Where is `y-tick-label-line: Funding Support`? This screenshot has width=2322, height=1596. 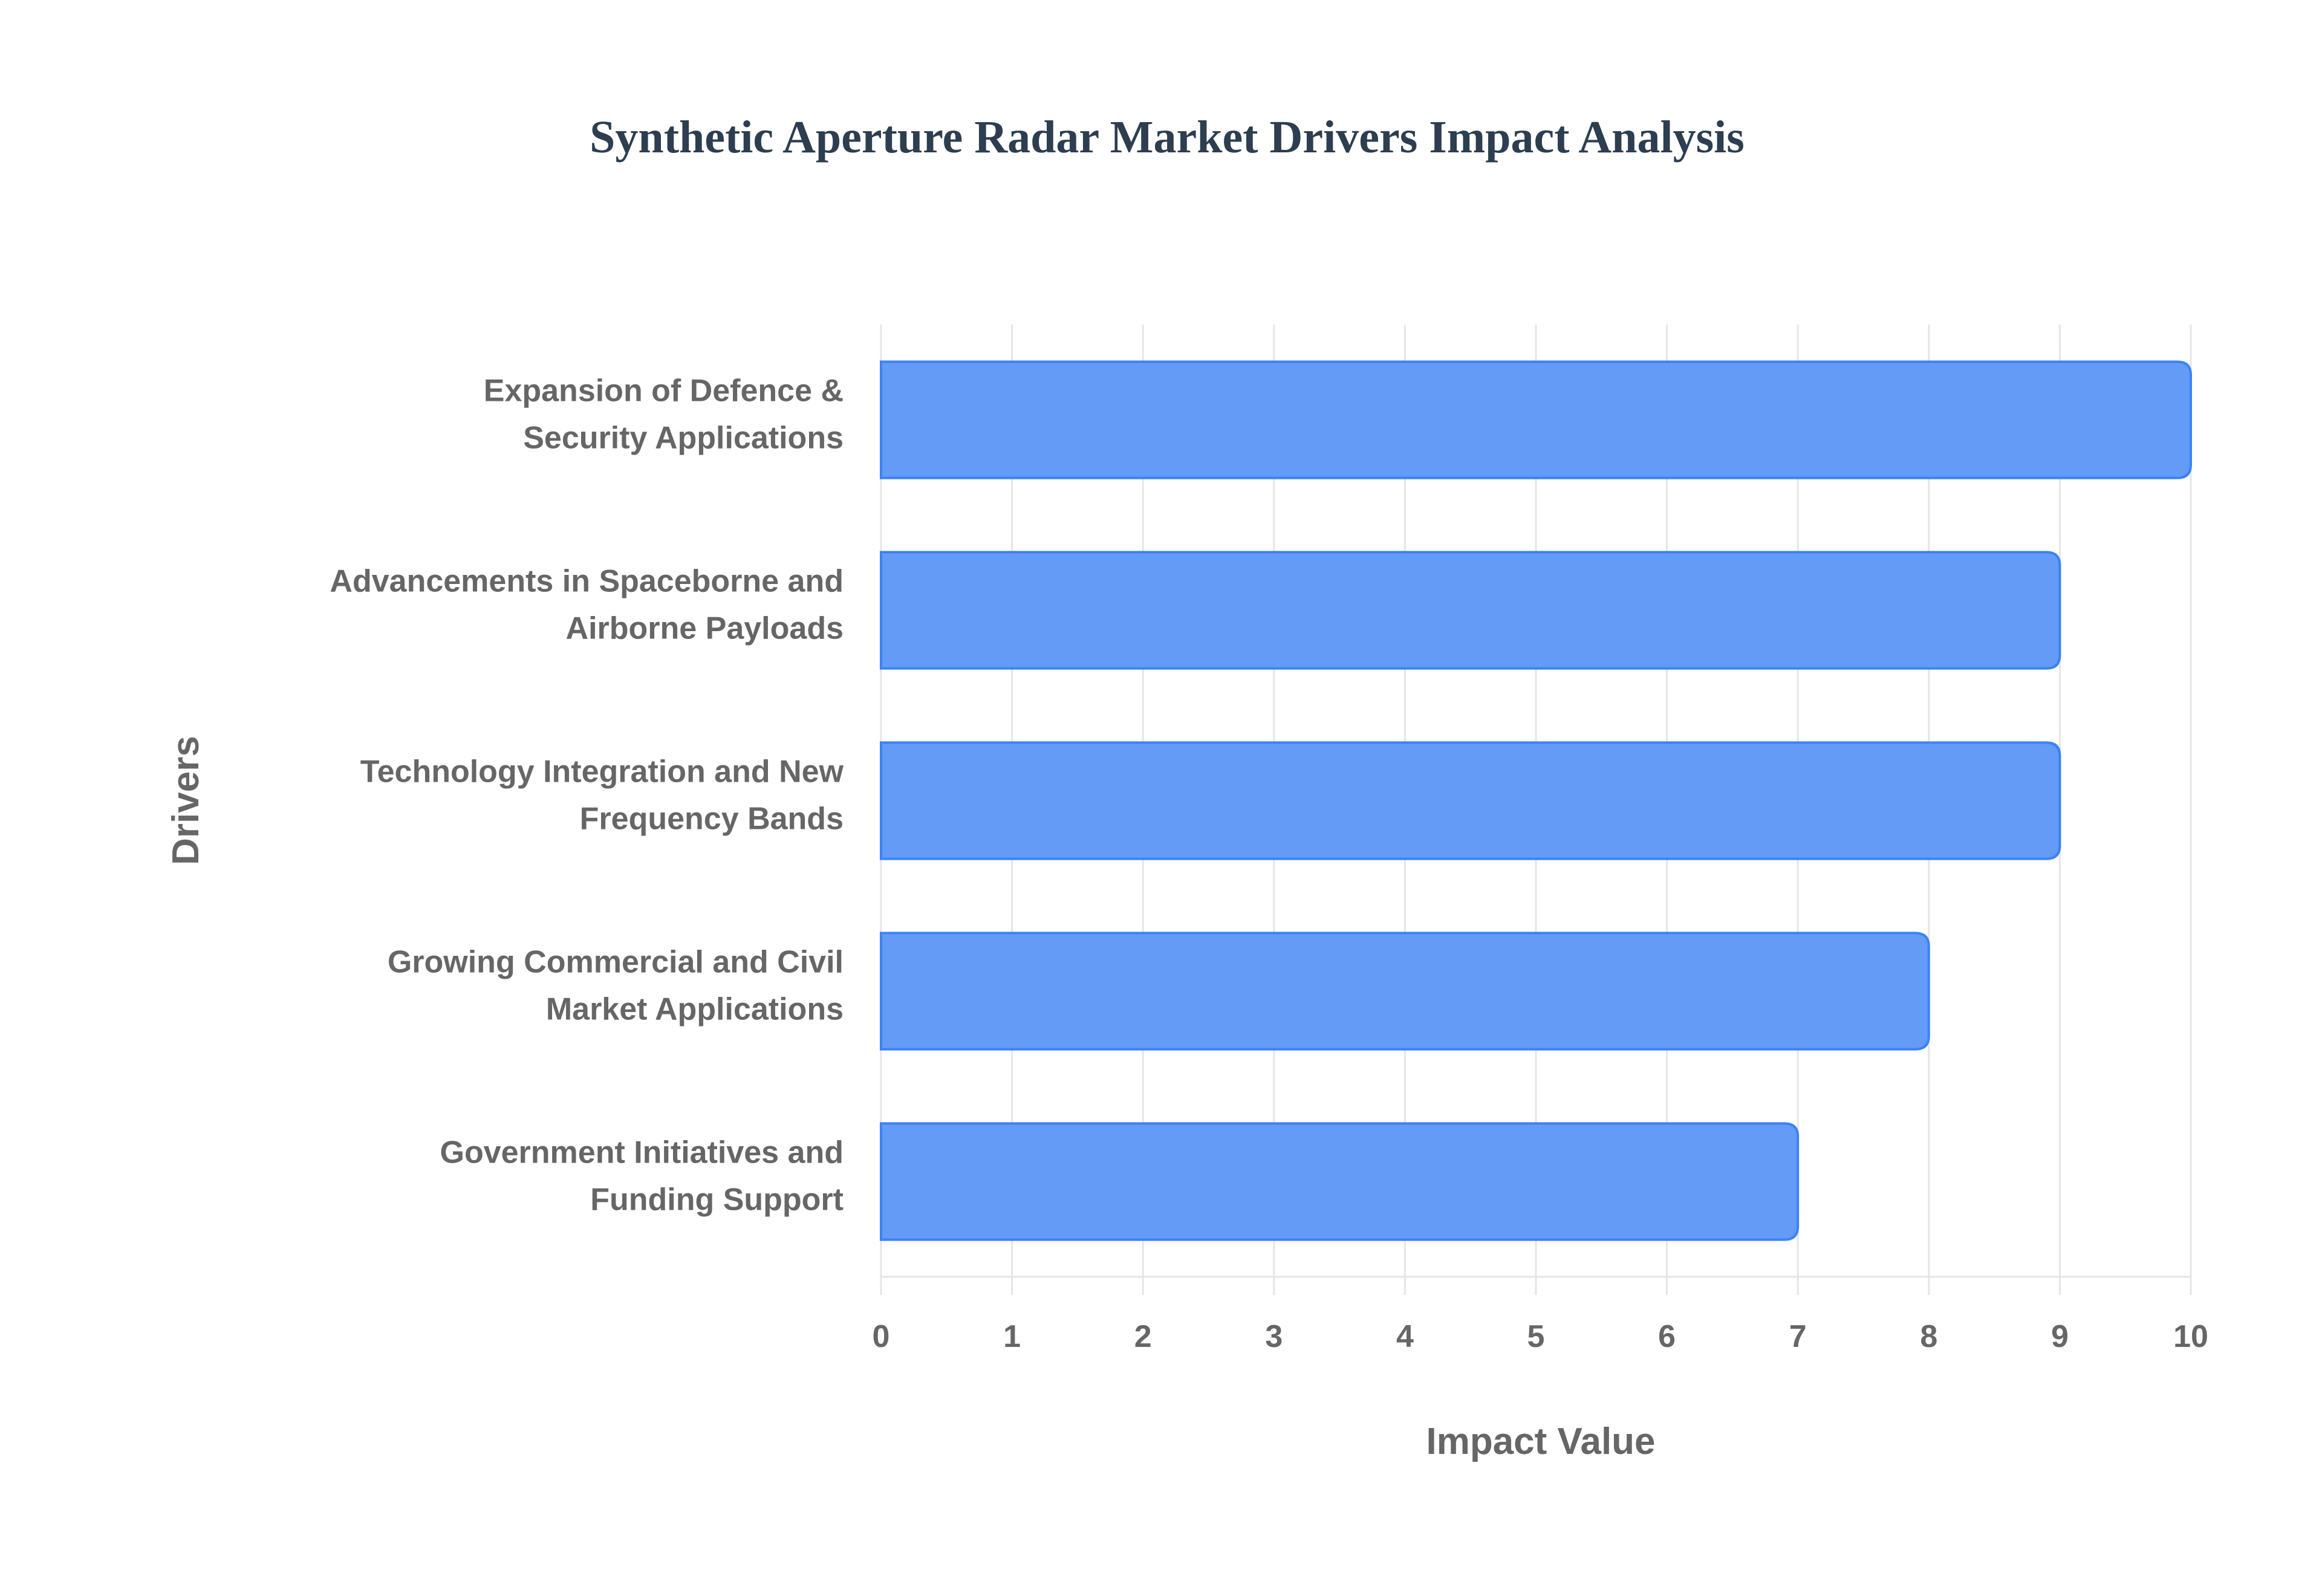 y-tick-label-line: Funding Support is located at coordinates (717, 1200).